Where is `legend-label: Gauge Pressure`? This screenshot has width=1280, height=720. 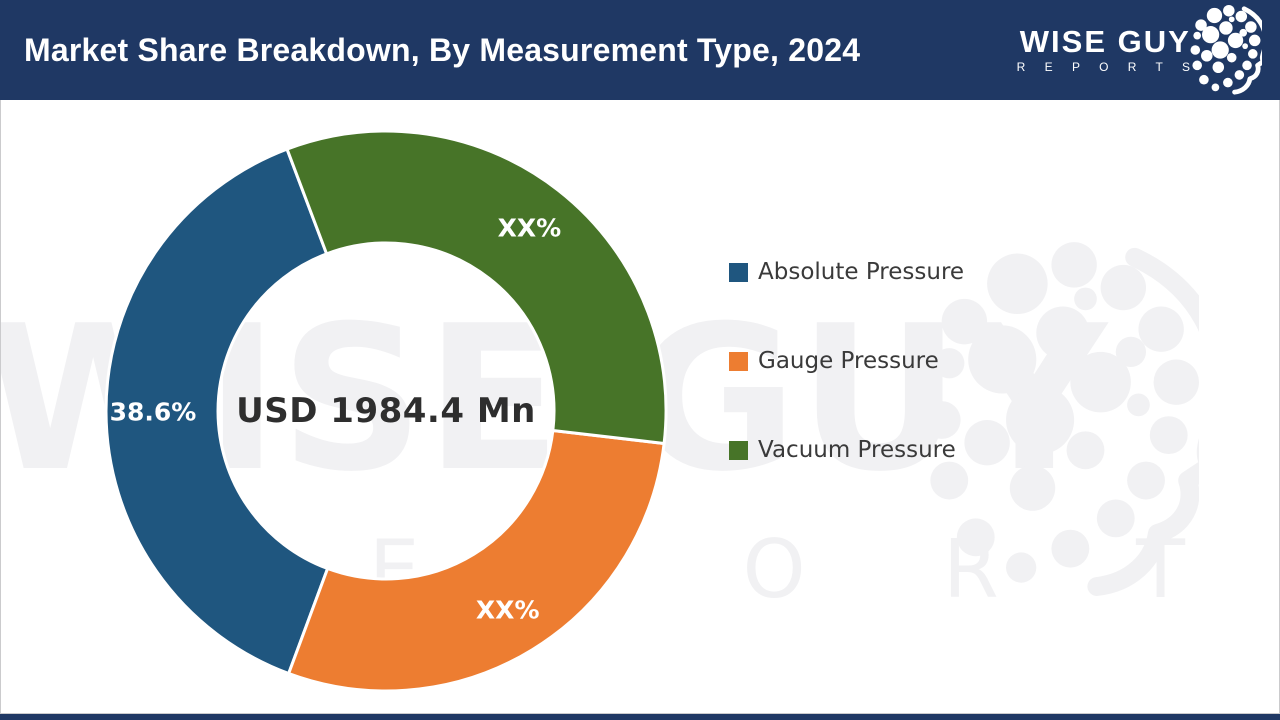
legend-label: Gauge Pressure is located at coordinates (848, 361).